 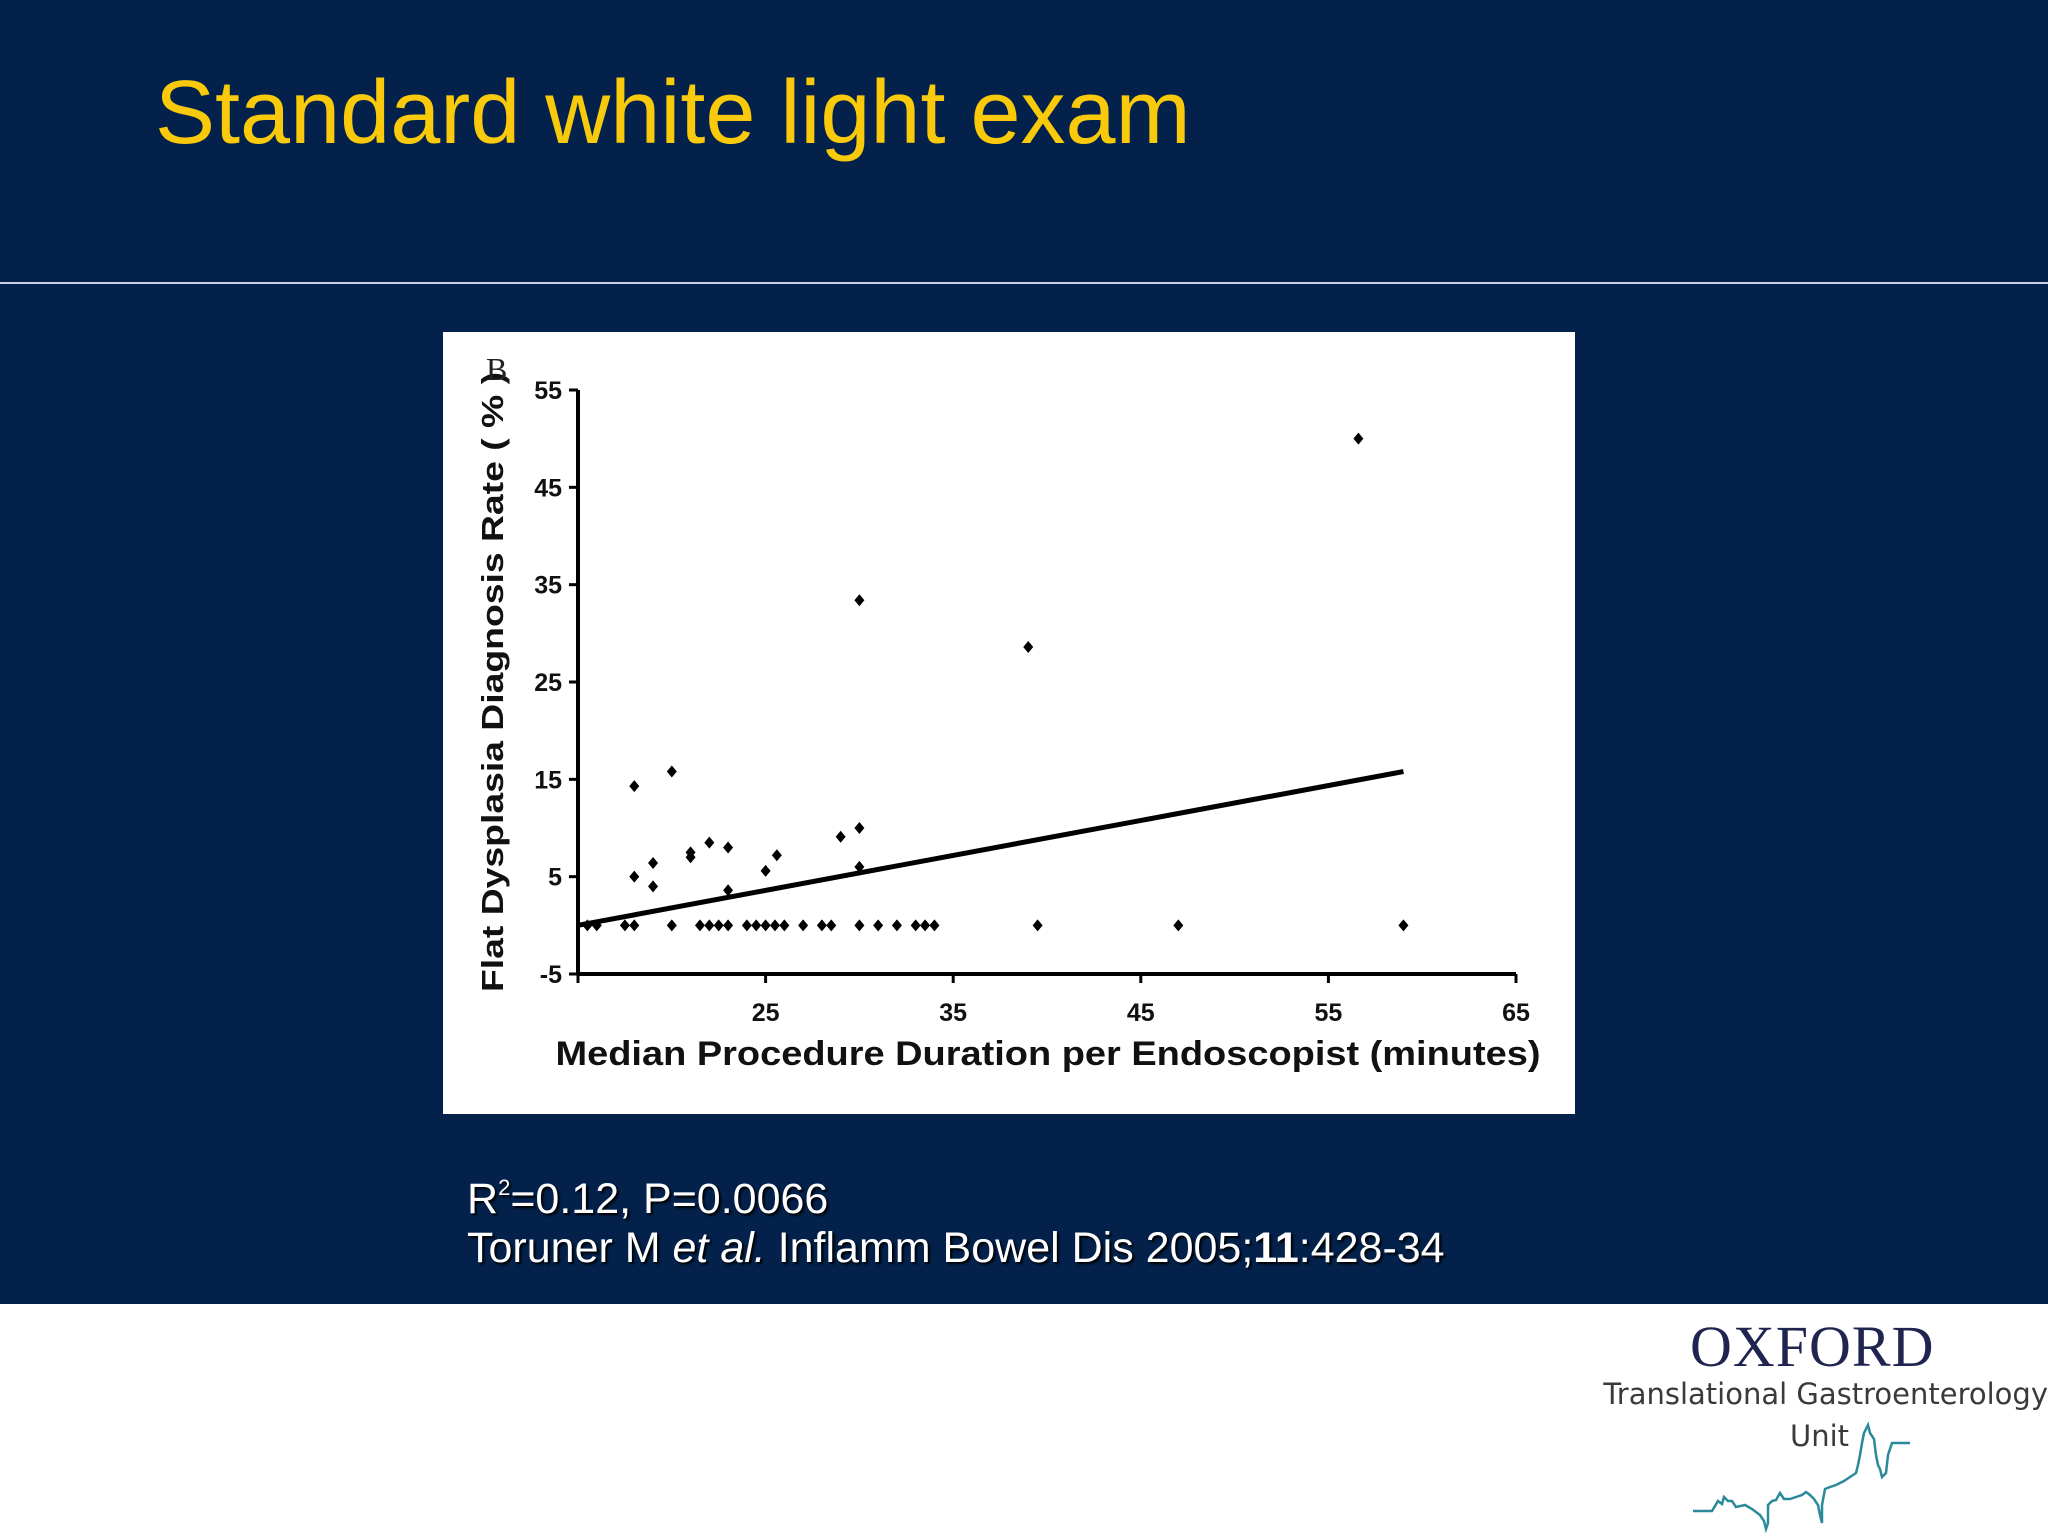 I want to click on regression-line, so click(x=990, y=848).